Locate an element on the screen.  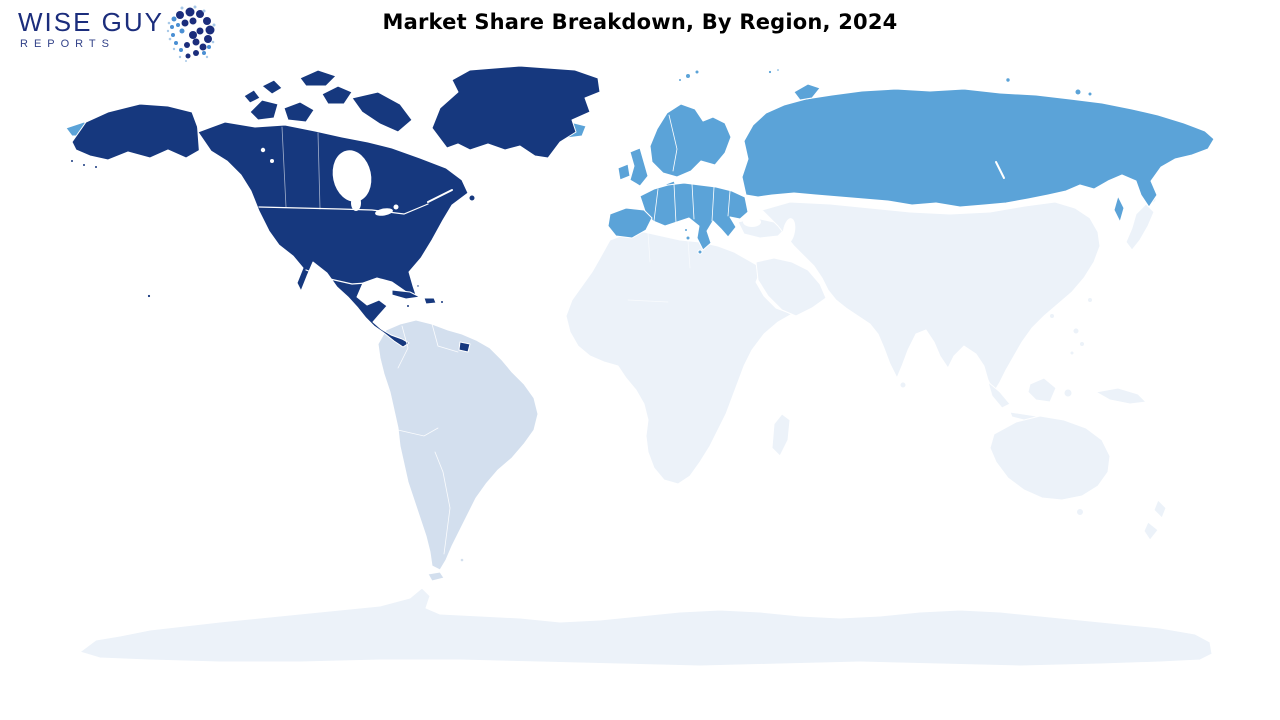
us-canada-border is located at coordinates (343, 209).